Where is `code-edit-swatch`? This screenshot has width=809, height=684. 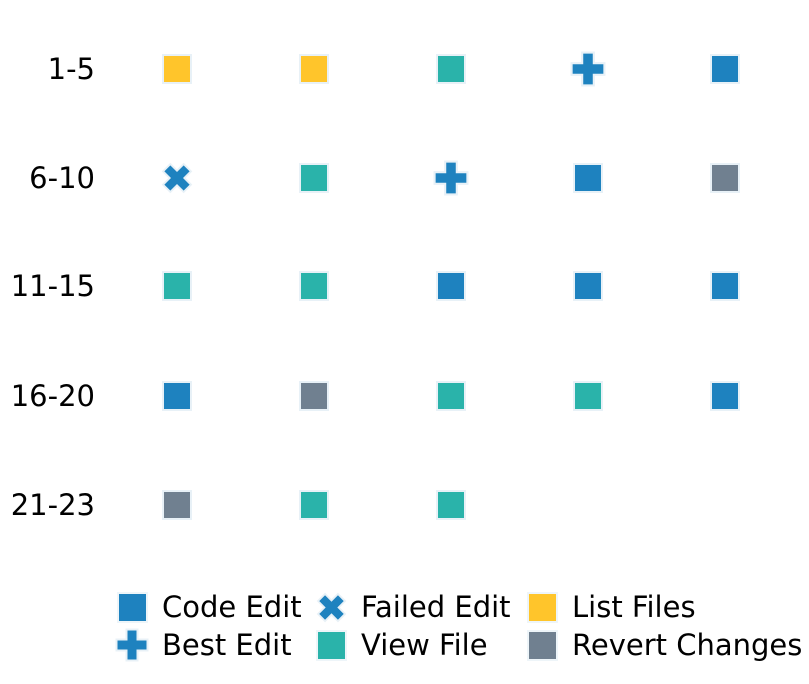 code-edit-swatch is located at coordinates (132, 607).